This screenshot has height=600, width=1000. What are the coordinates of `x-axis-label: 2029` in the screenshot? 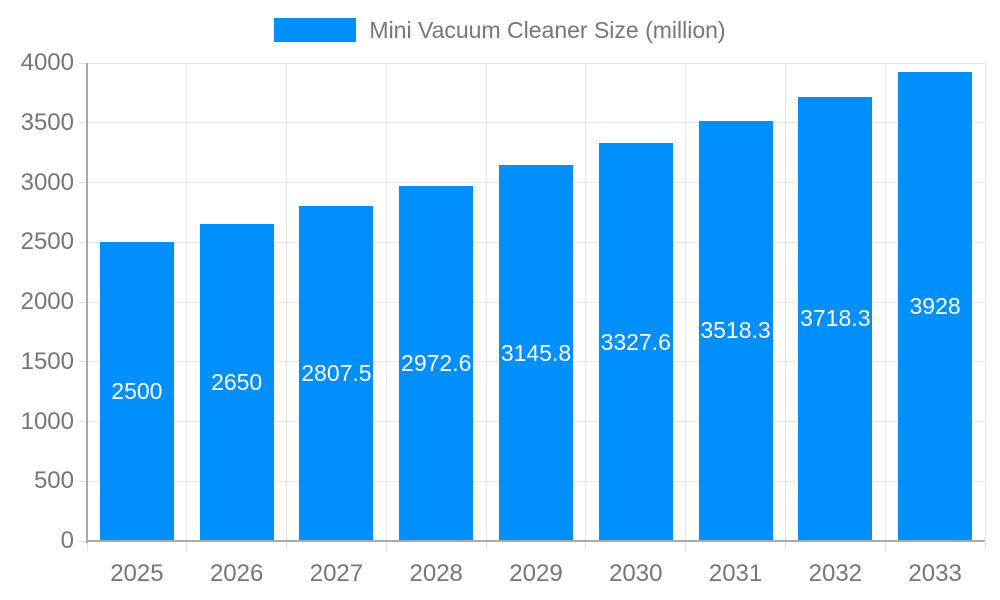 It's located at (536, 573).